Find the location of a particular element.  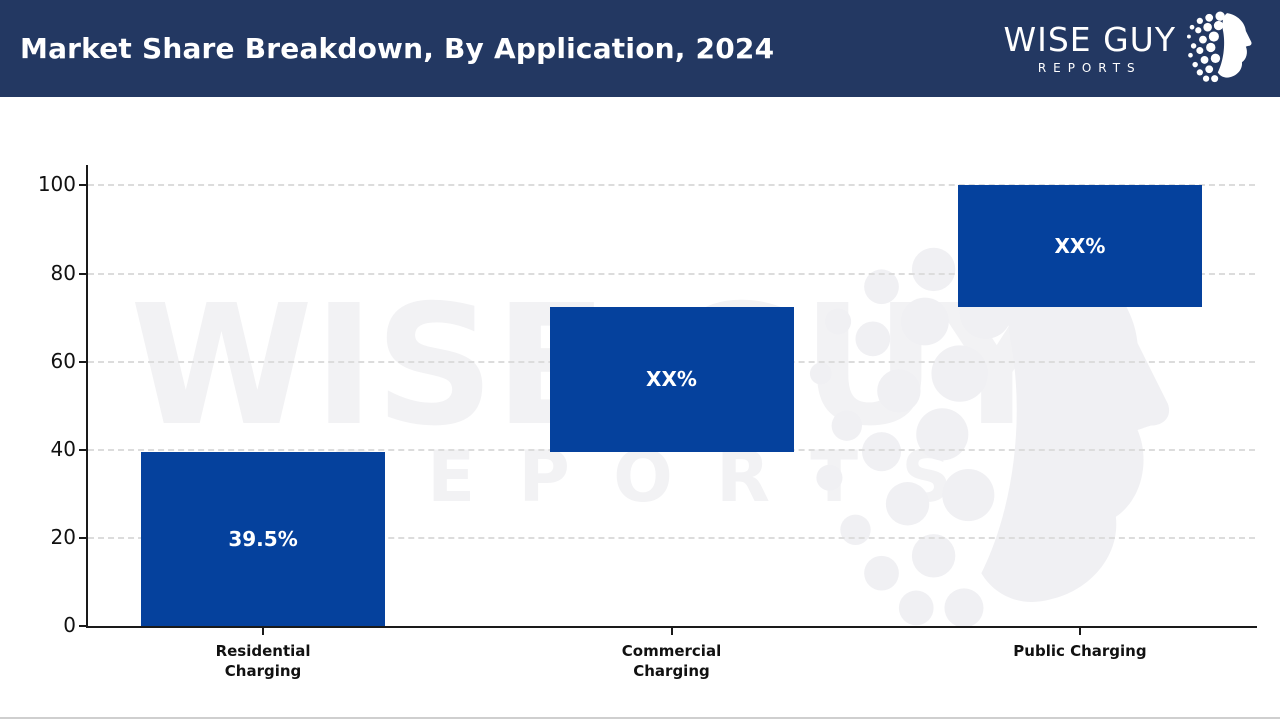

y-tick-label-100: 100 is located at coordinates (56, 184).